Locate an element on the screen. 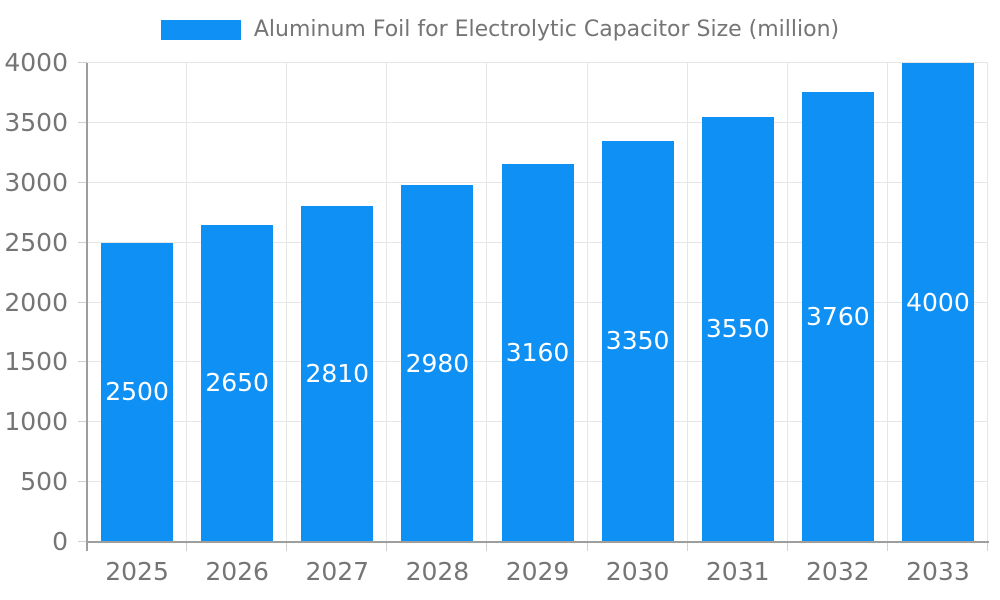  y-axis-tick-label: 1000 is located at coordinates (36, 422).